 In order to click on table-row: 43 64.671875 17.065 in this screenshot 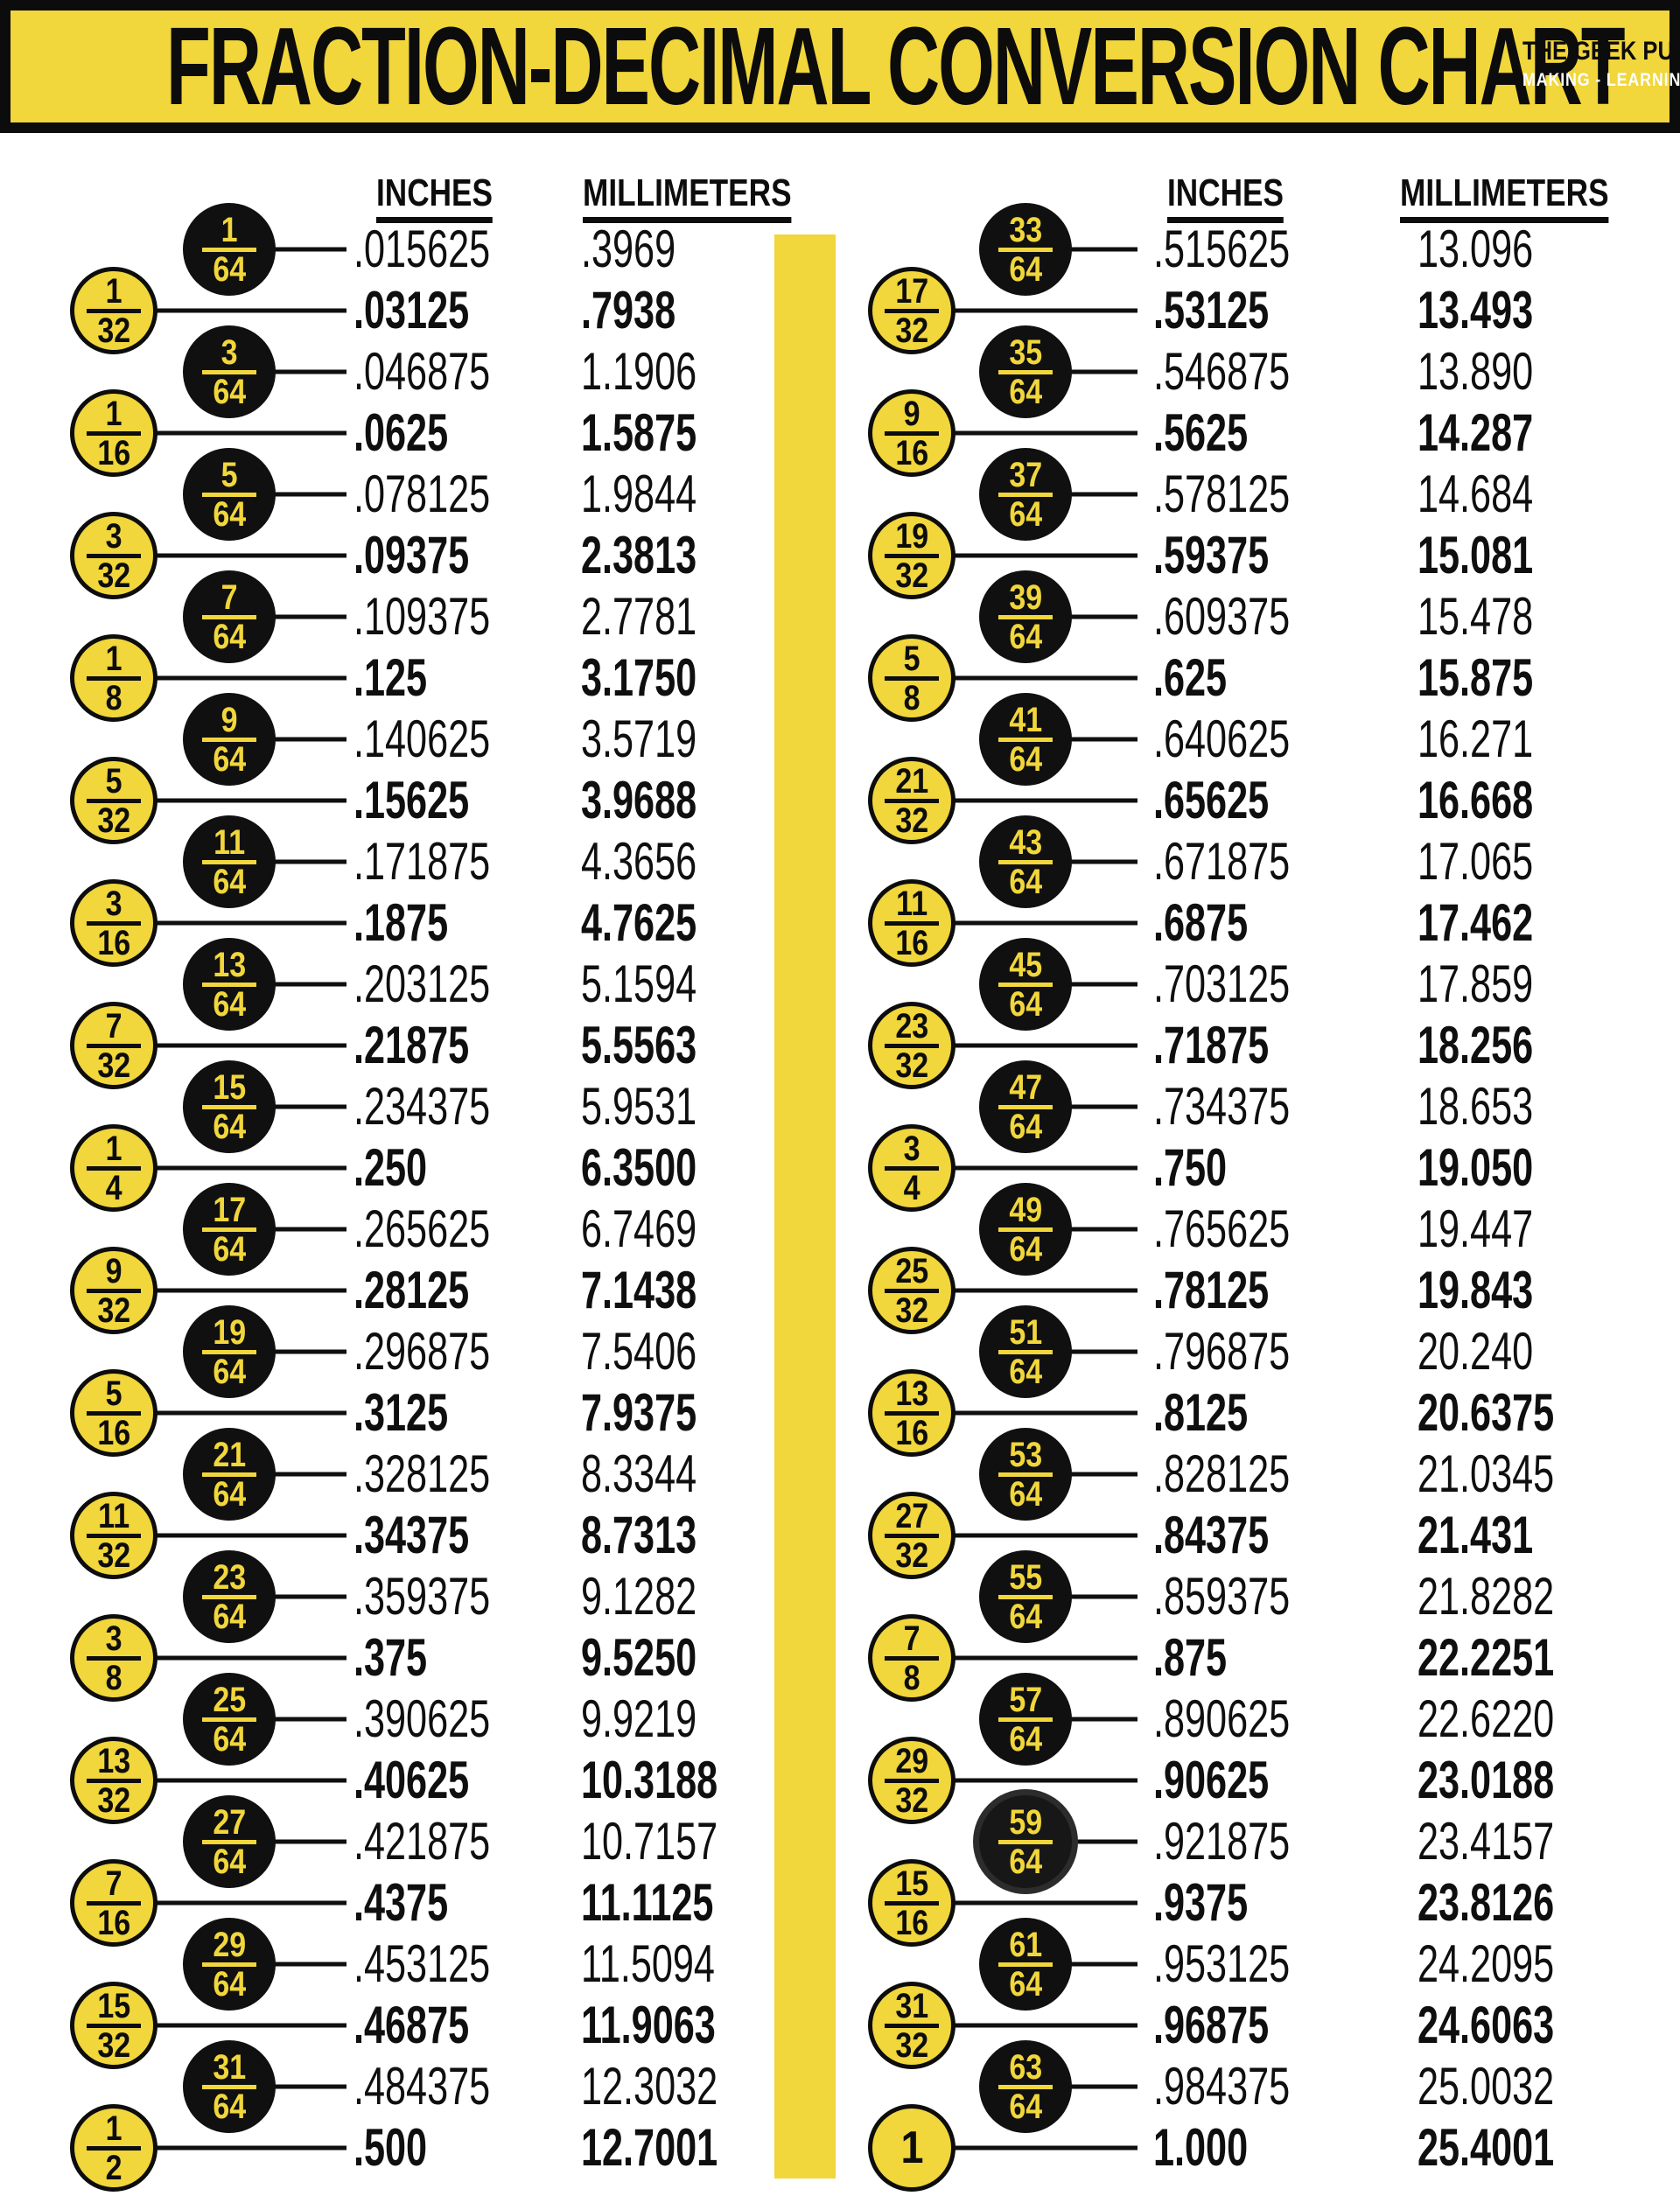, I will do `click(840, 861)`.